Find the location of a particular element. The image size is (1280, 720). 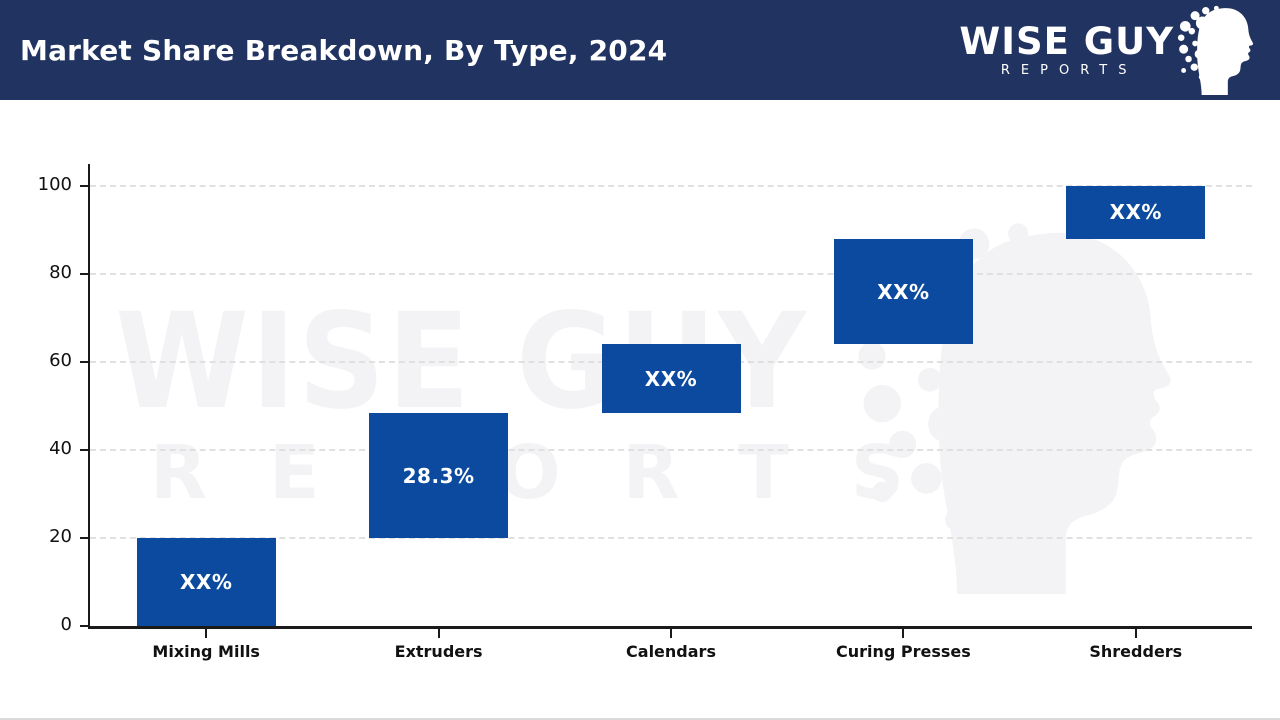

bar-extruders: 28.3% is located at coordinates (439, 475).